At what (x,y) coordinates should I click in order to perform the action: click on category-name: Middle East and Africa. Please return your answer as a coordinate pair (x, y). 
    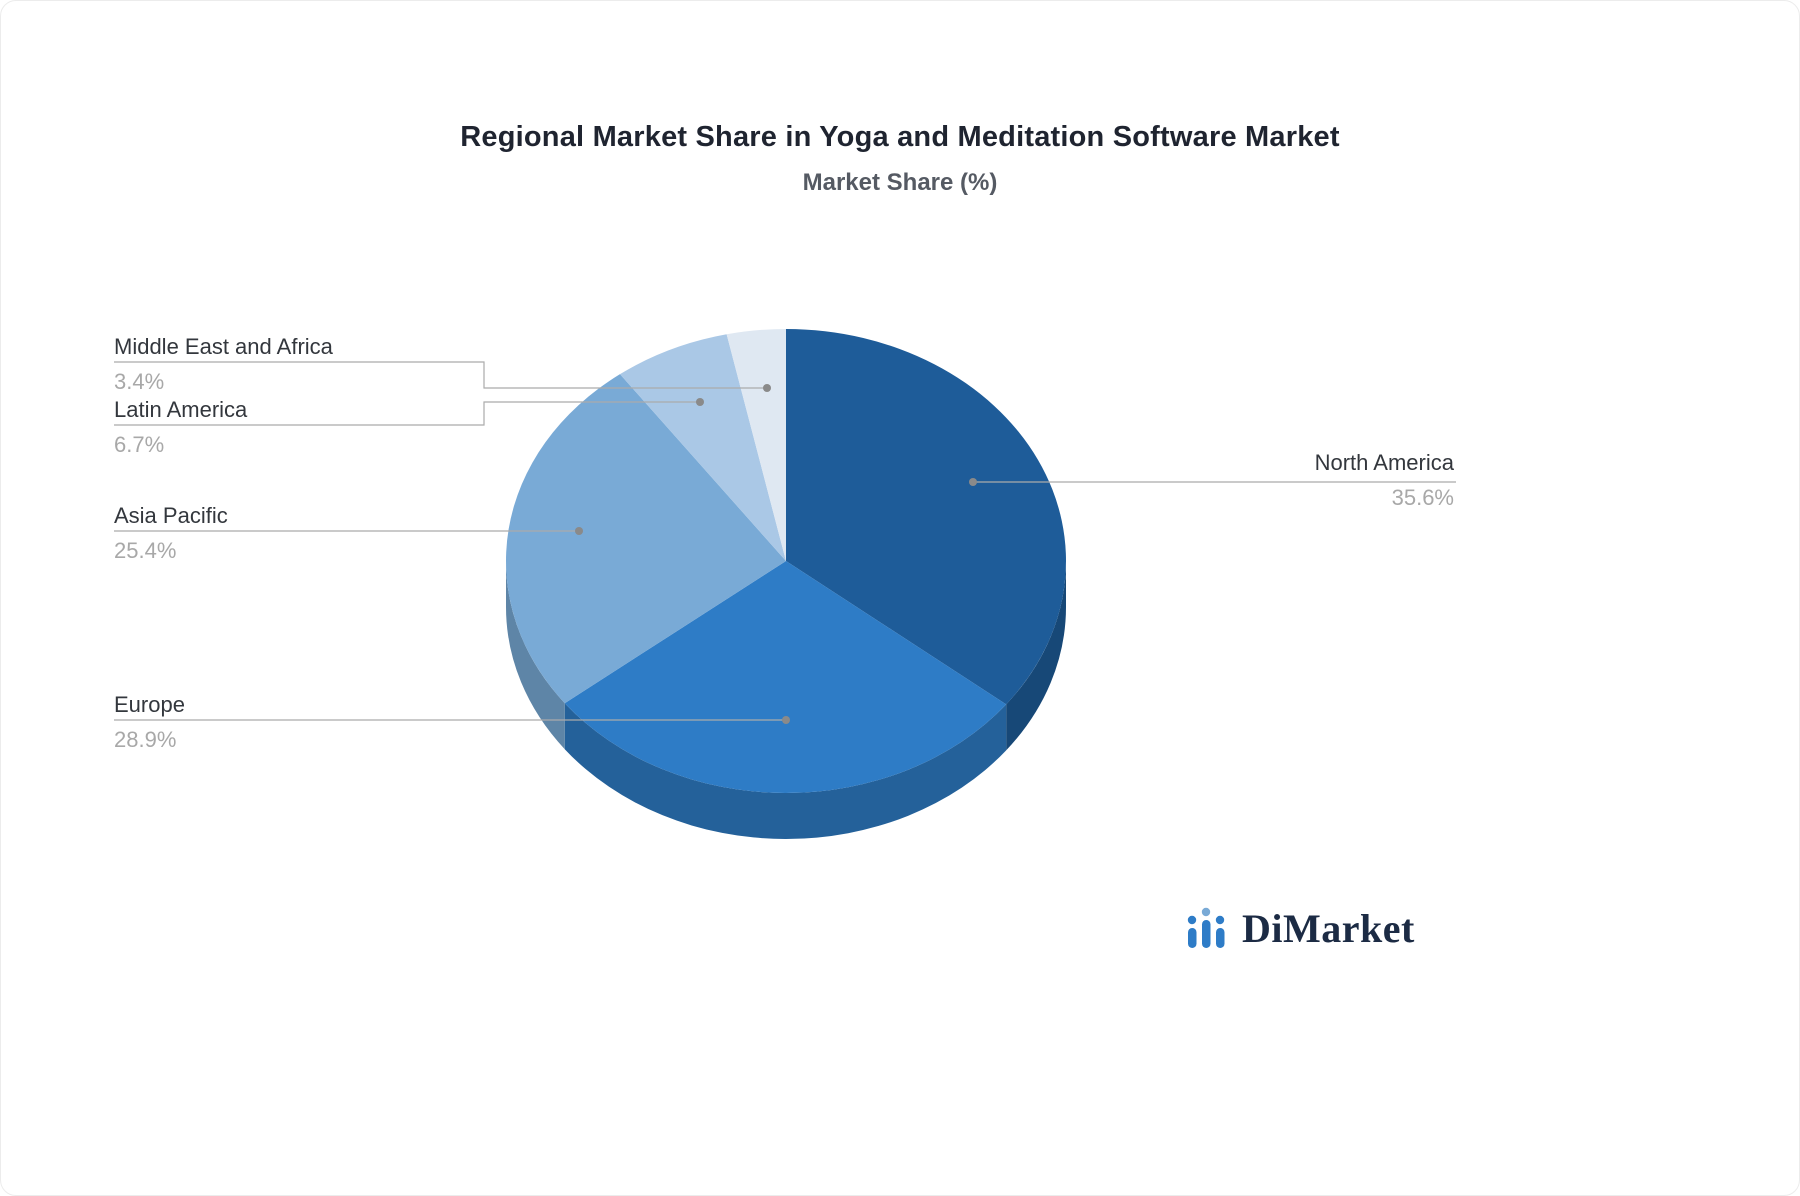
    Looking at the image, I should click on (223, 346).